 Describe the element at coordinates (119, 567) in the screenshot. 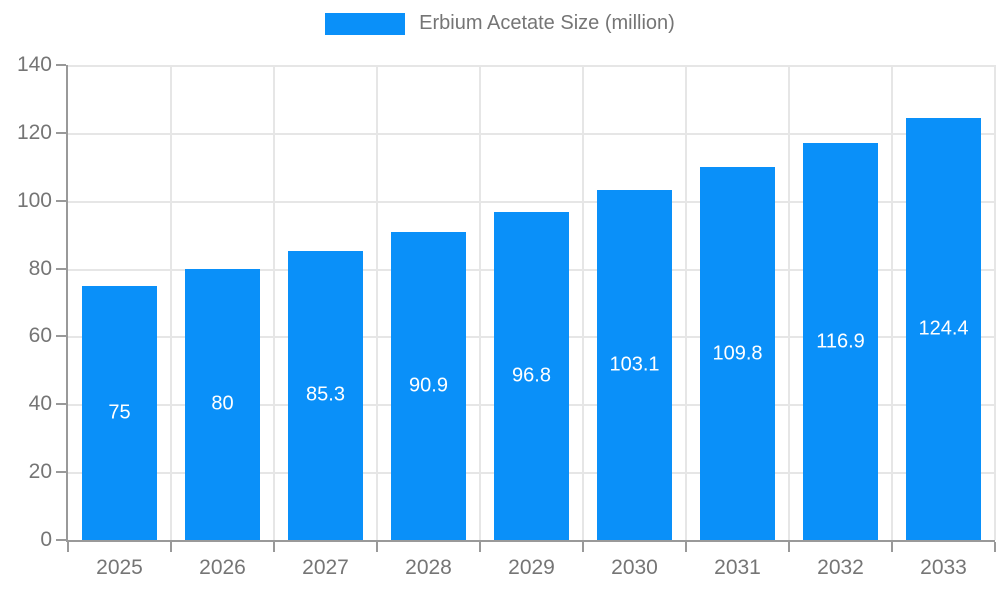

I see `x-axis-category-label: 2025` at that location.